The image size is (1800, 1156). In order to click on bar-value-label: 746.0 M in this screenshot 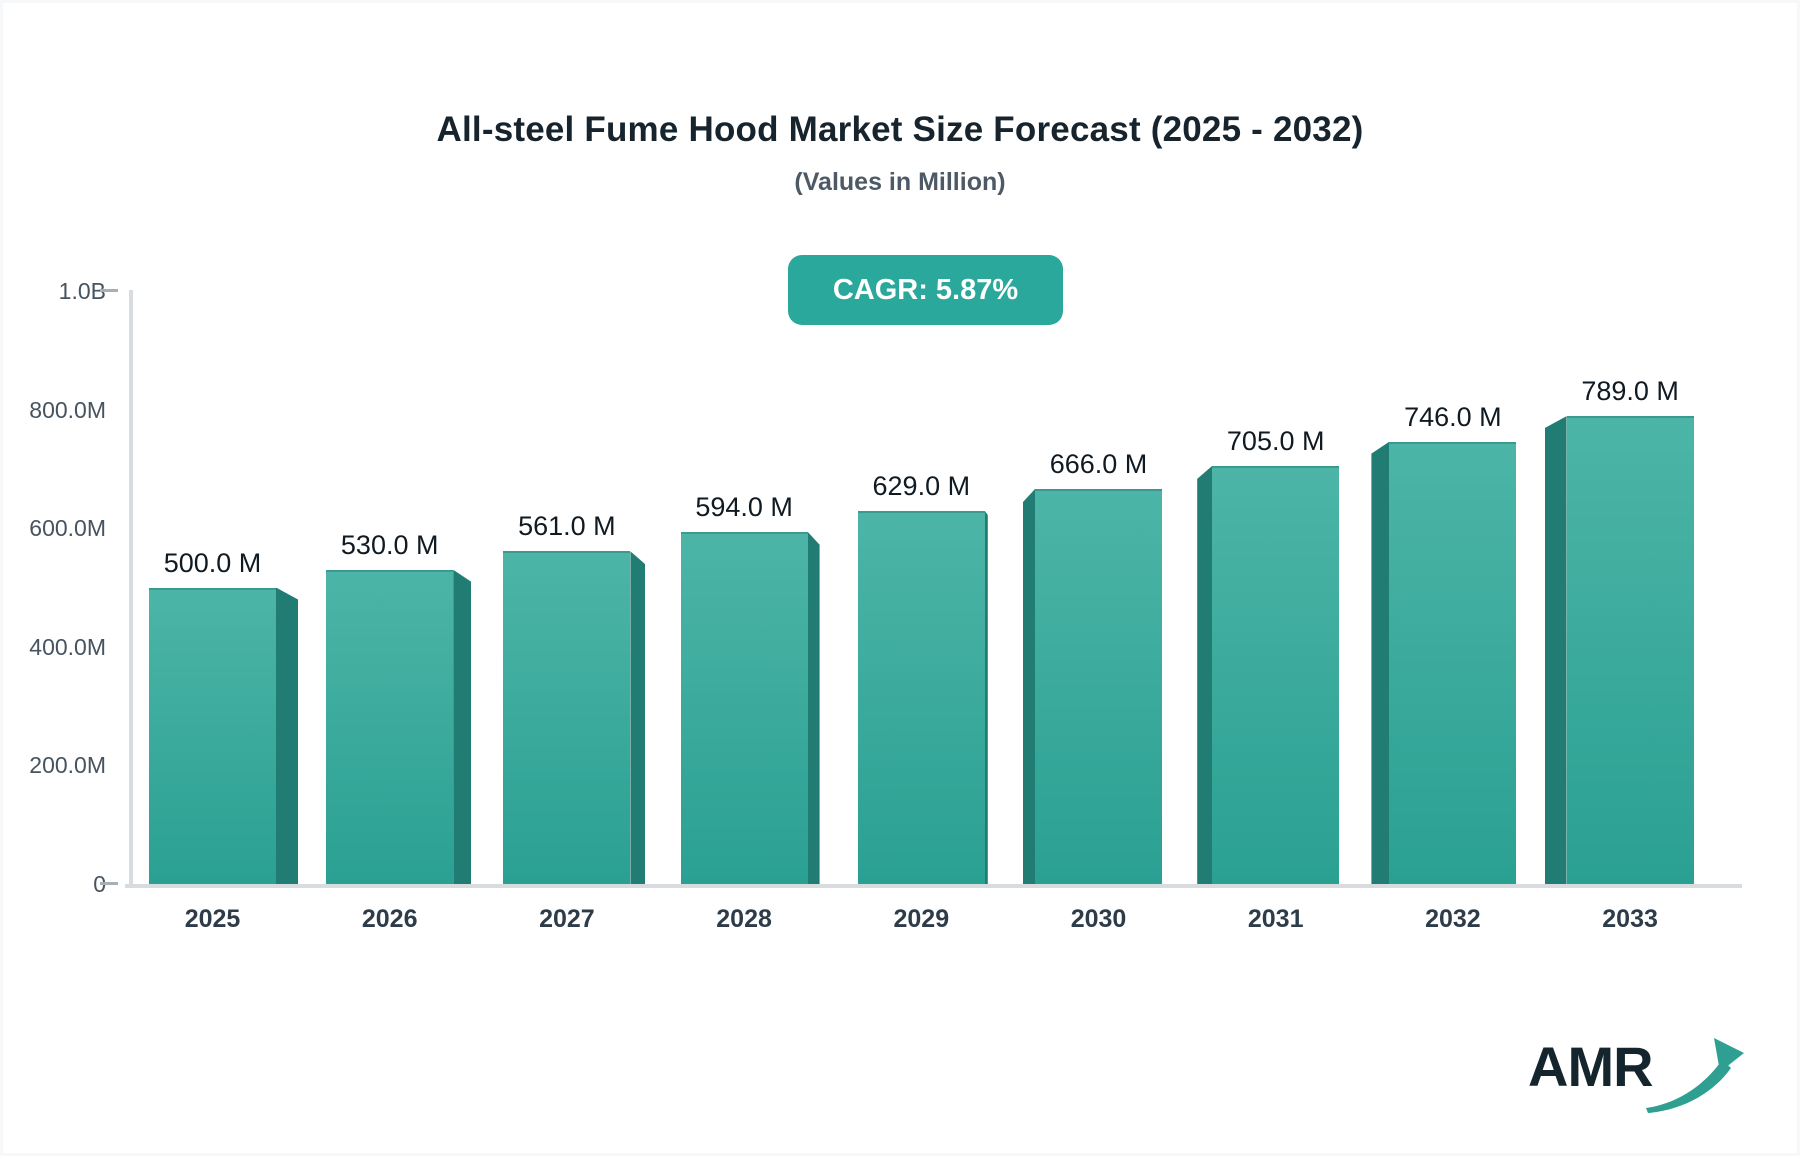, I will do `click(1453, 416)`.